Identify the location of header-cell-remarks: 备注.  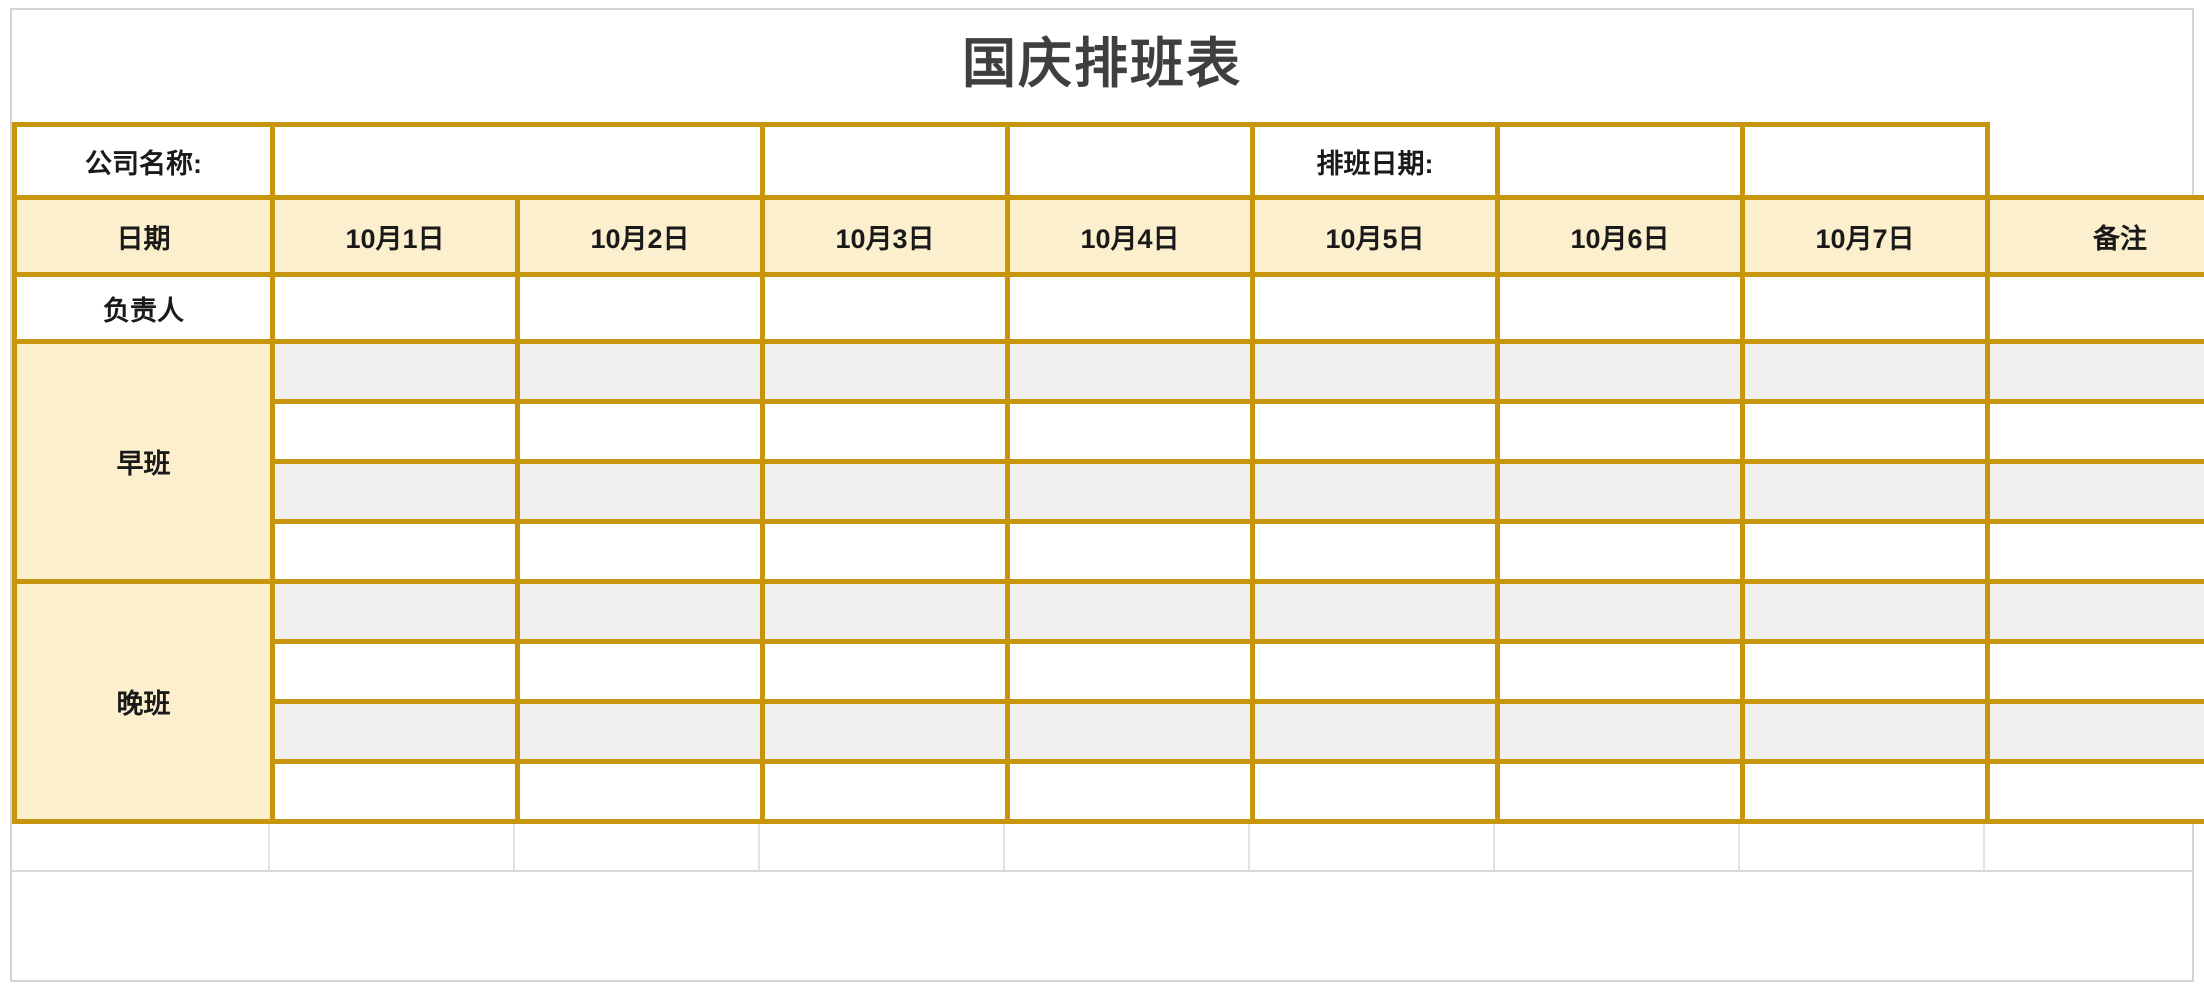
(2094, 236).